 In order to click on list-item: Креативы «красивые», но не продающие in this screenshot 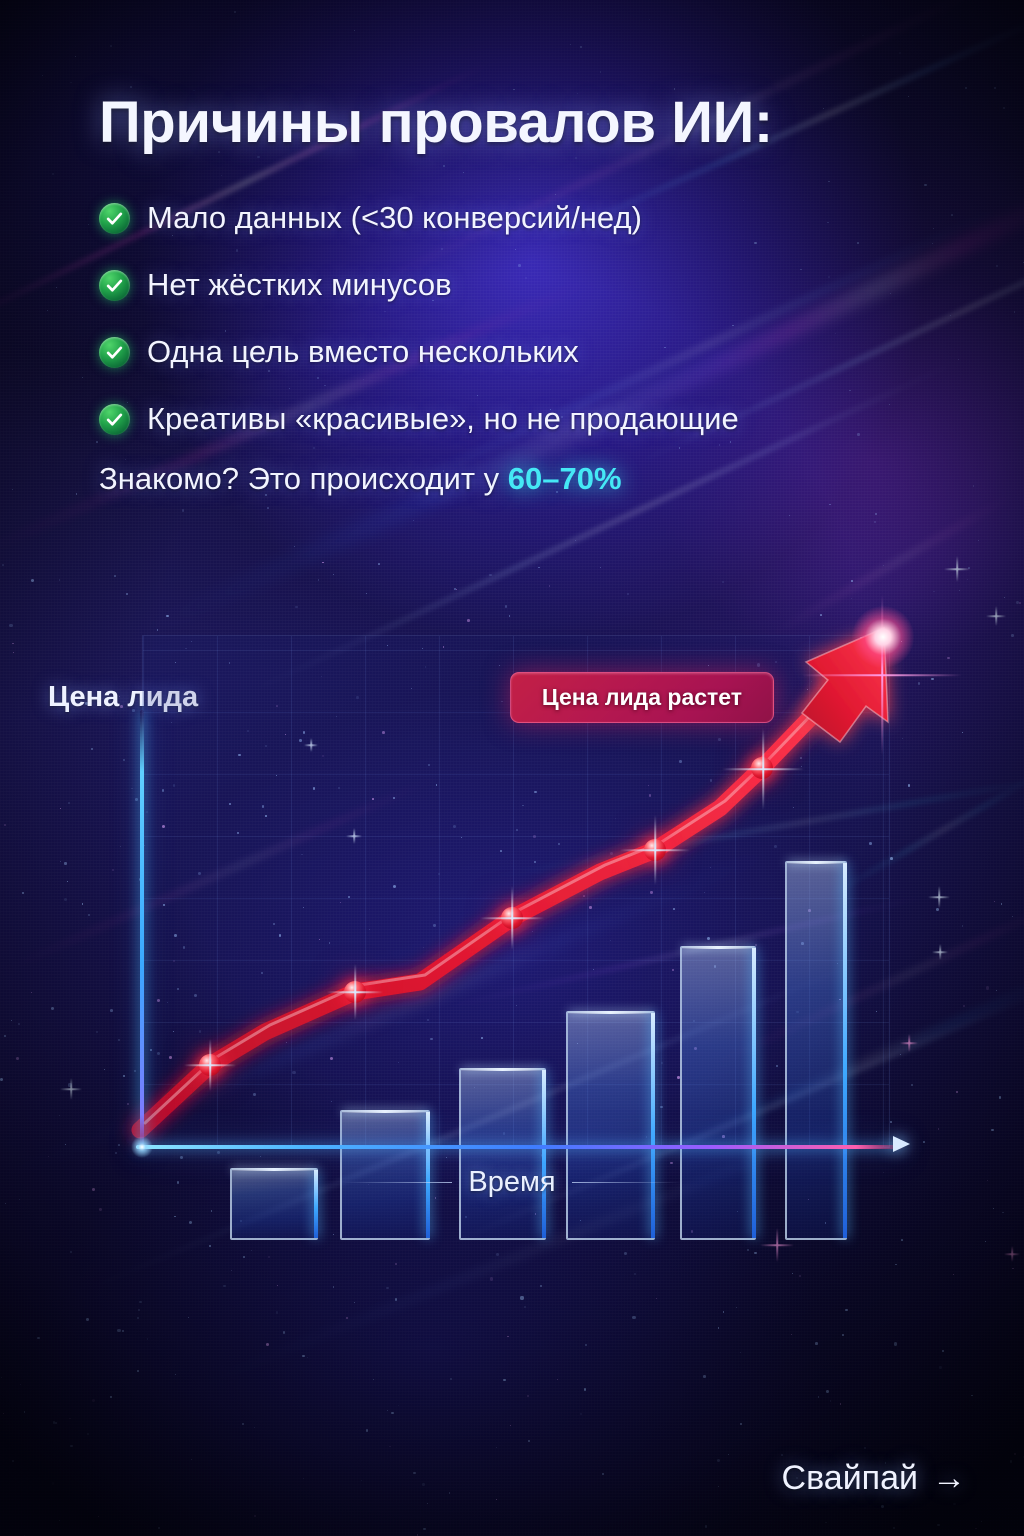, I will do `click(544, 419)`.